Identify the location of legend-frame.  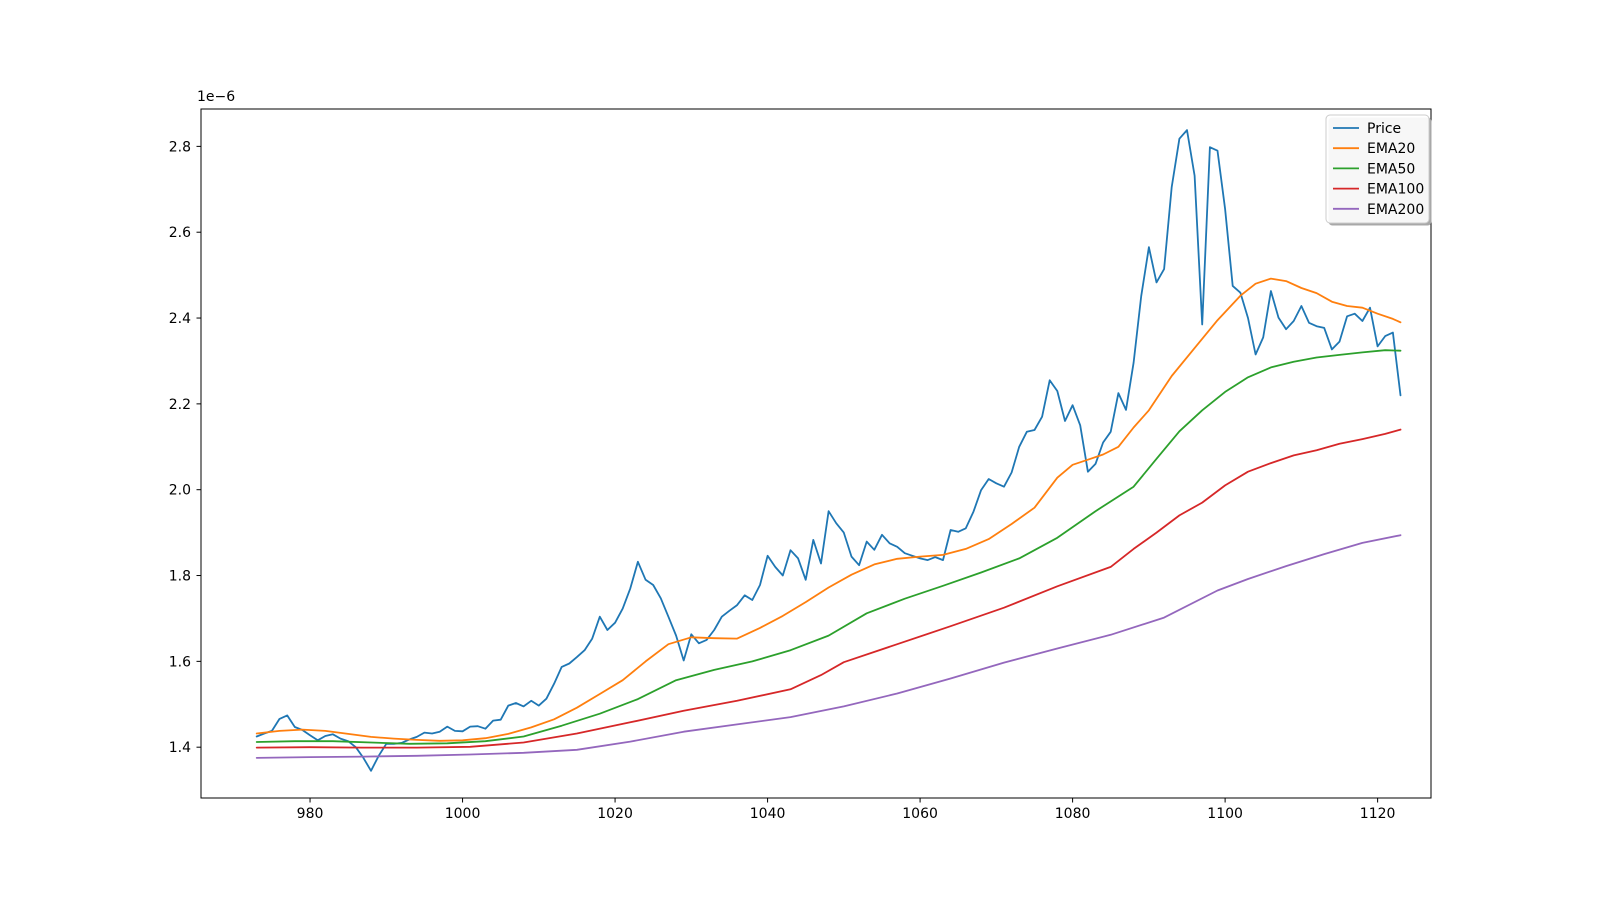
(1377, 169).